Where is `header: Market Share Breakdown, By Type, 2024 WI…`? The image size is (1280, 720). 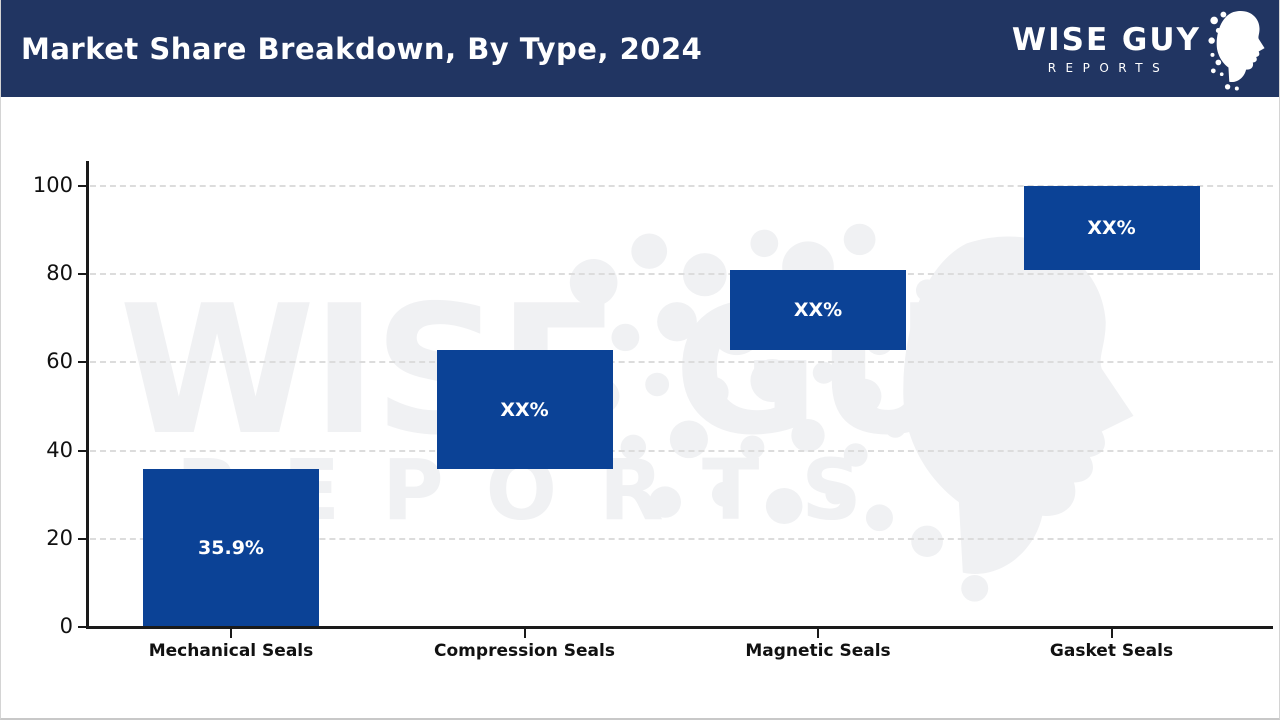
header: Market Share Breakdown, By Type, 2024 WI… is located at coordinates (640, 48).